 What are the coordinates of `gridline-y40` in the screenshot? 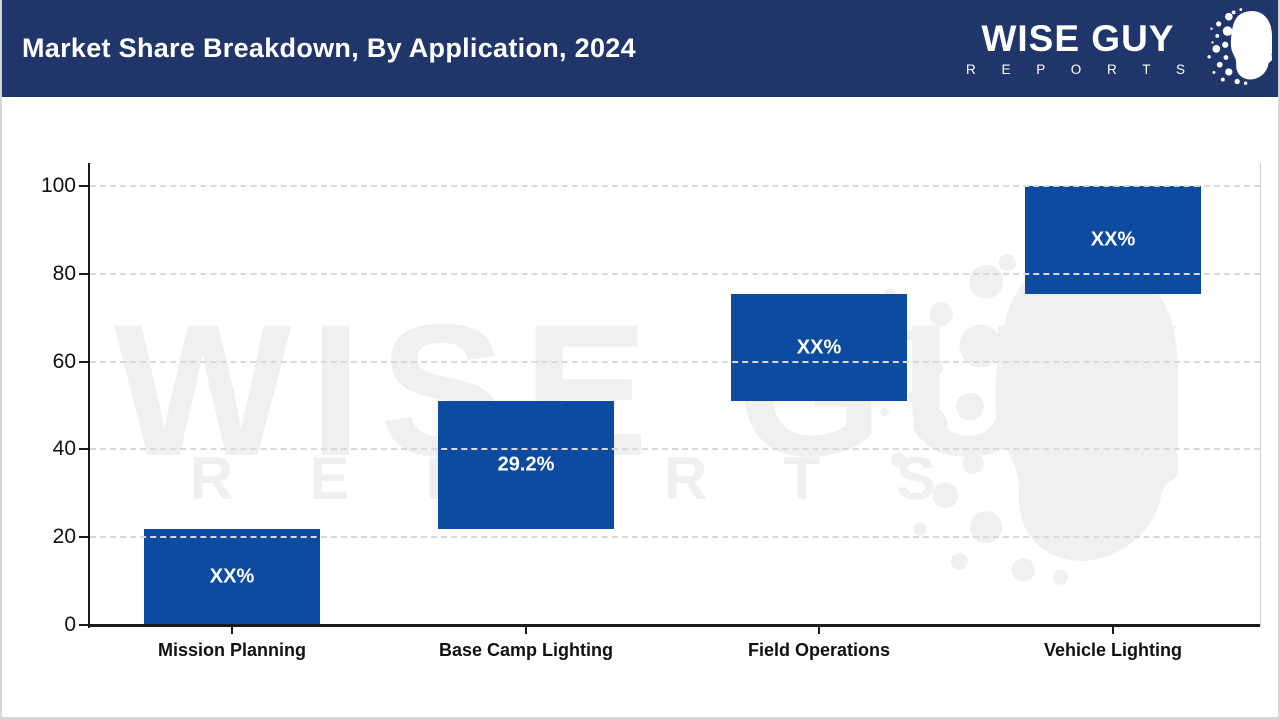 It's located at (675, 449).